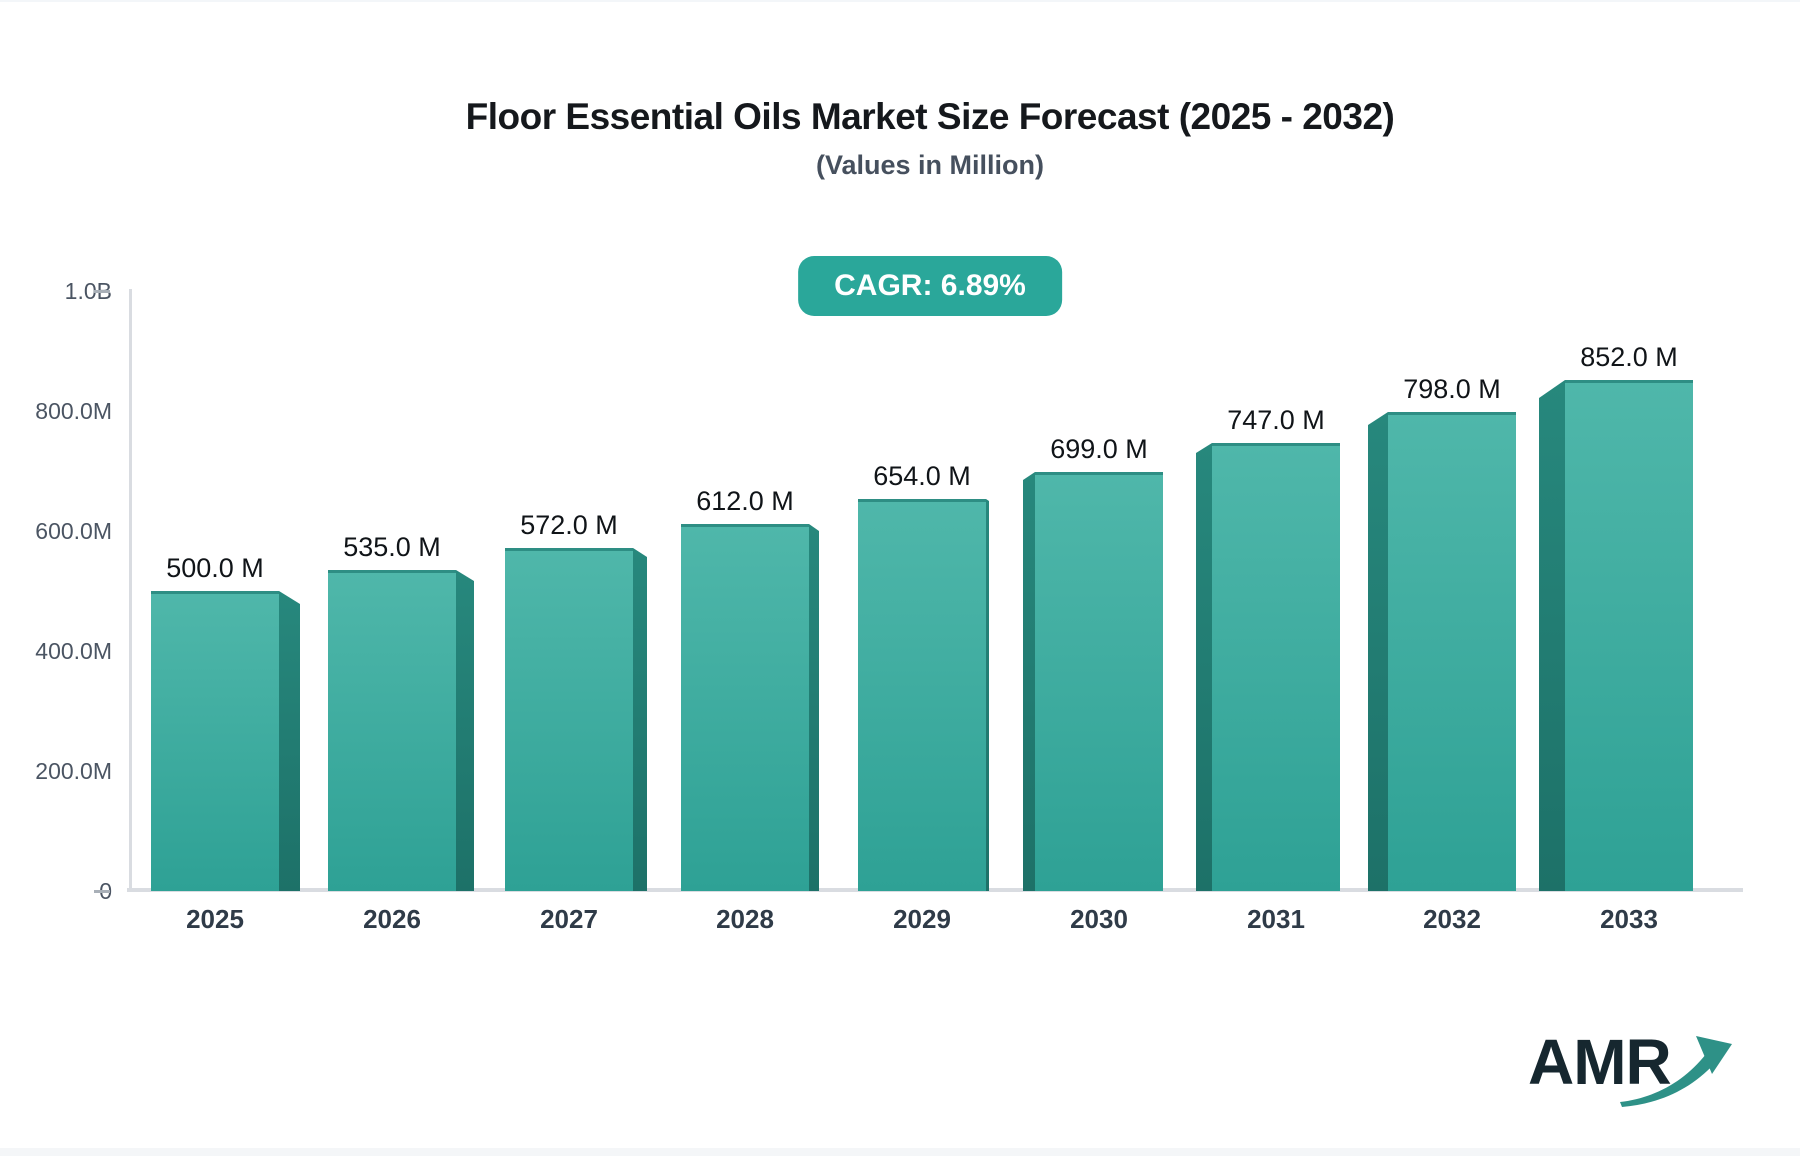 The height and width of the screenshot is (1156, 1800). I want to click on y-tick-label: 800.0M, so click(73, 411).